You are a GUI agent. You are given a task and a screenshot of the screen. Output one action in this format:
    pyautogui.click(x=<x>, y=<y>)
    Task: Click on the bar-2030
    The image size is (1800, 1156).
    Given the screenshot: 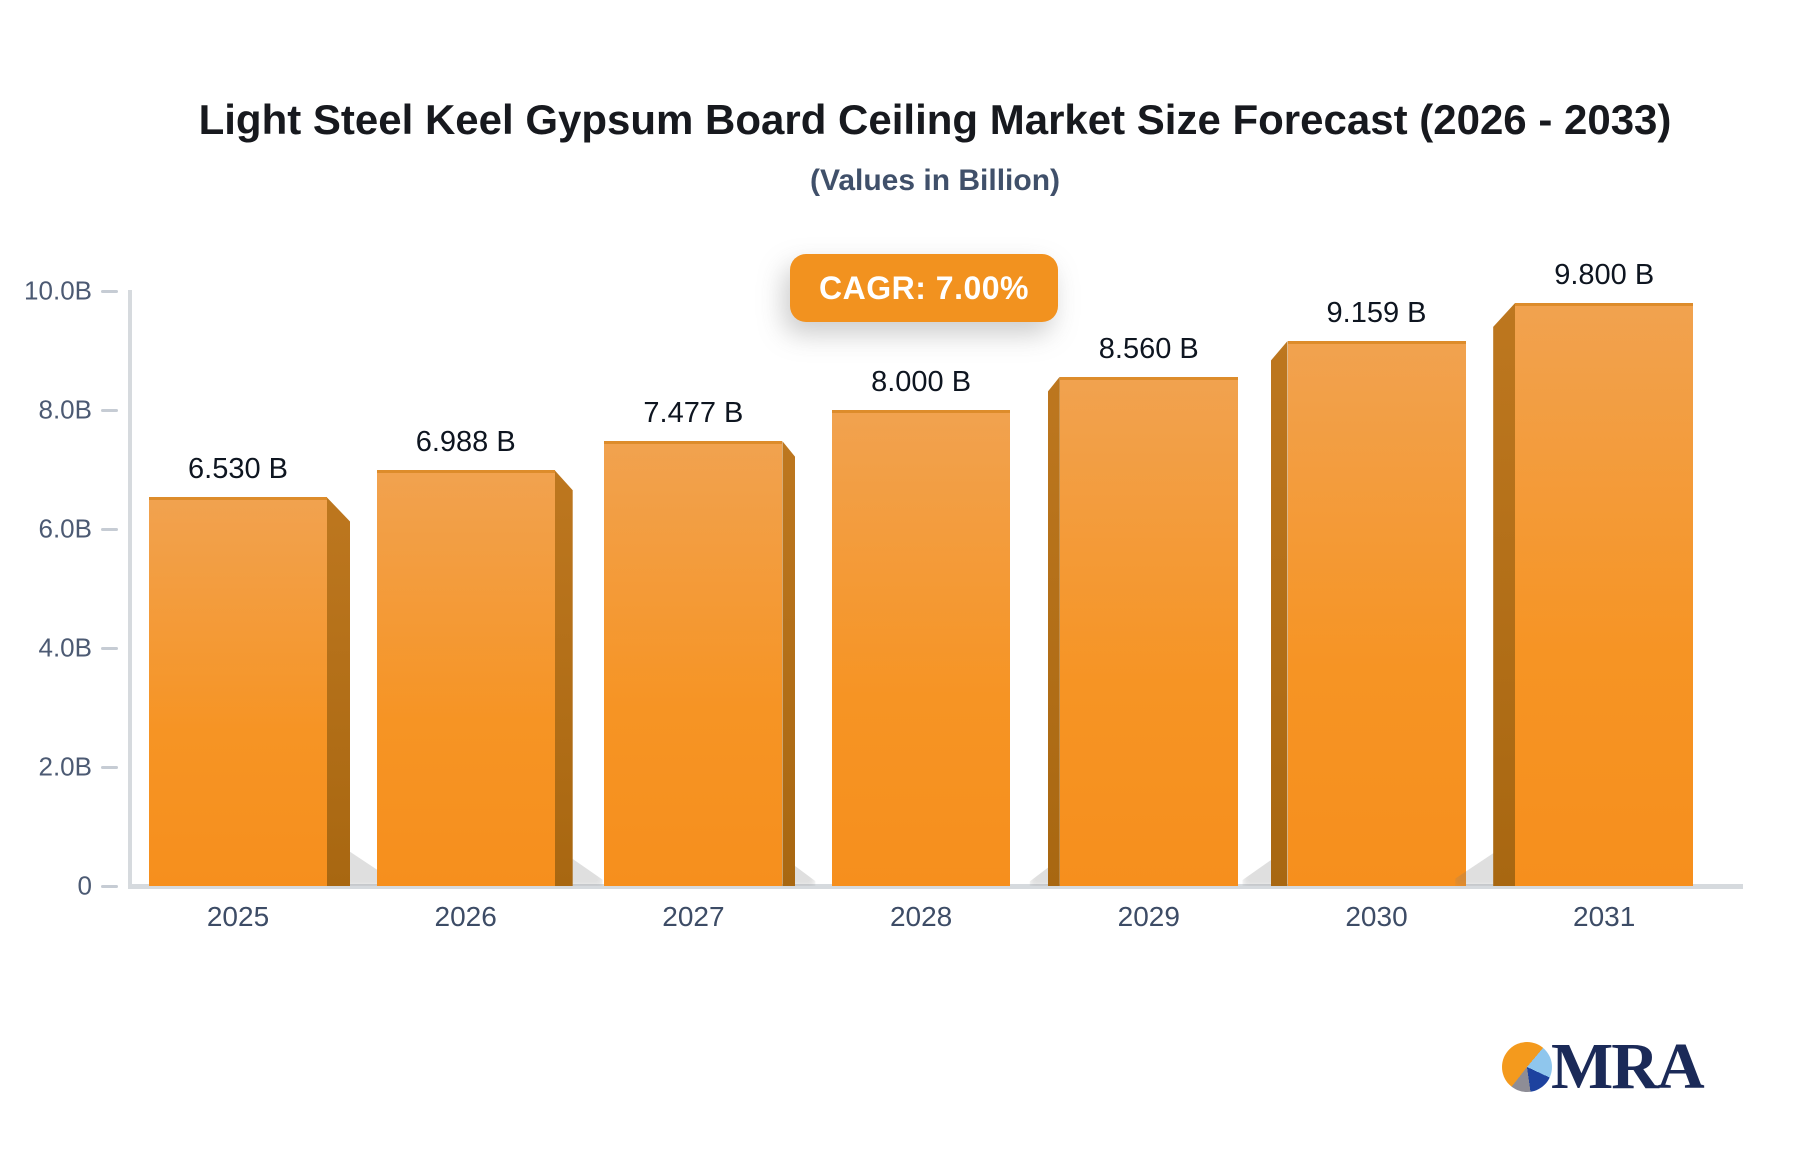 What is the action you would take?
    pyautogui.click(x=1376, y=613)
    